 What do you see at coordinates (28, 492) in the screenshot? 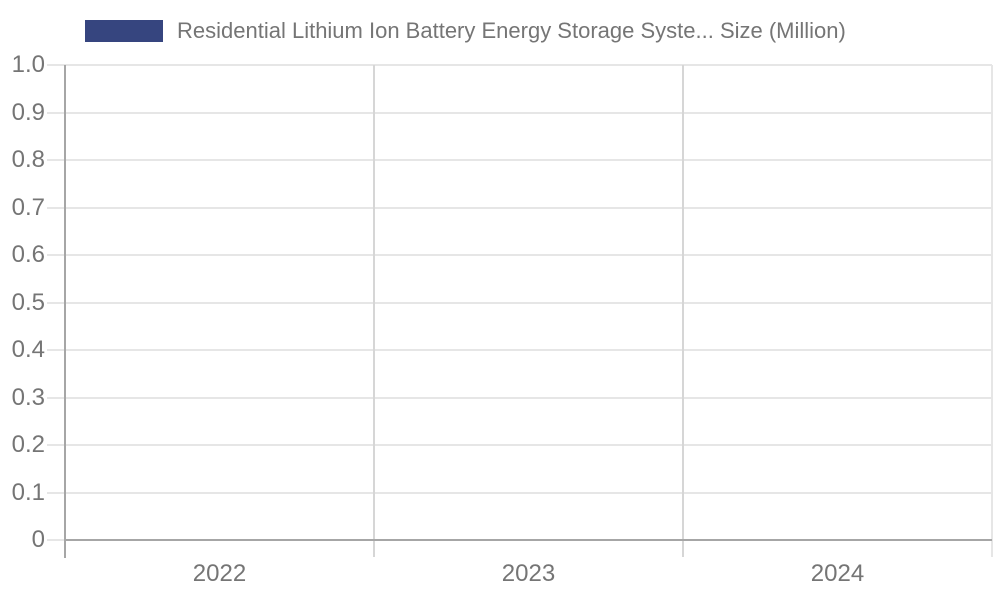
I see `y-tick-label: 0.1` at bounding box center [28, 492].